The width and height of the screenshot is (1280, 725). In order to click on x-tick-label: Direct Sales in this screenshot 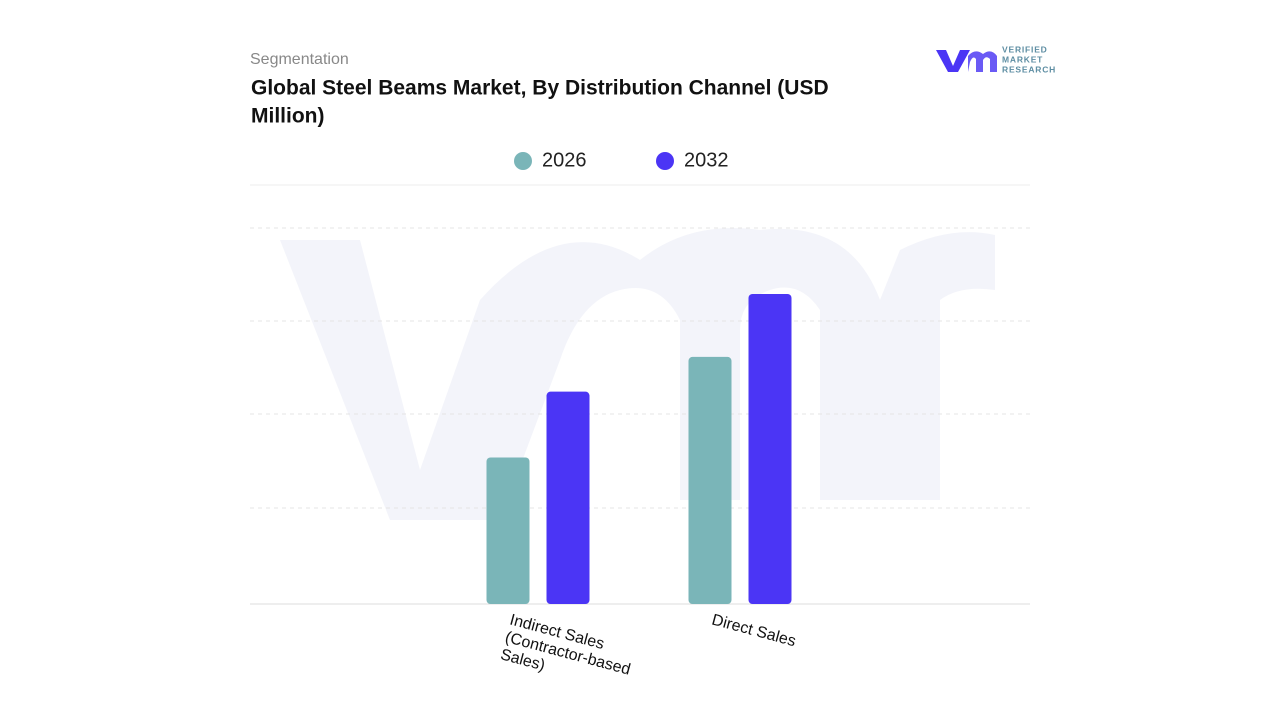, I will do `click(754, 631)`.